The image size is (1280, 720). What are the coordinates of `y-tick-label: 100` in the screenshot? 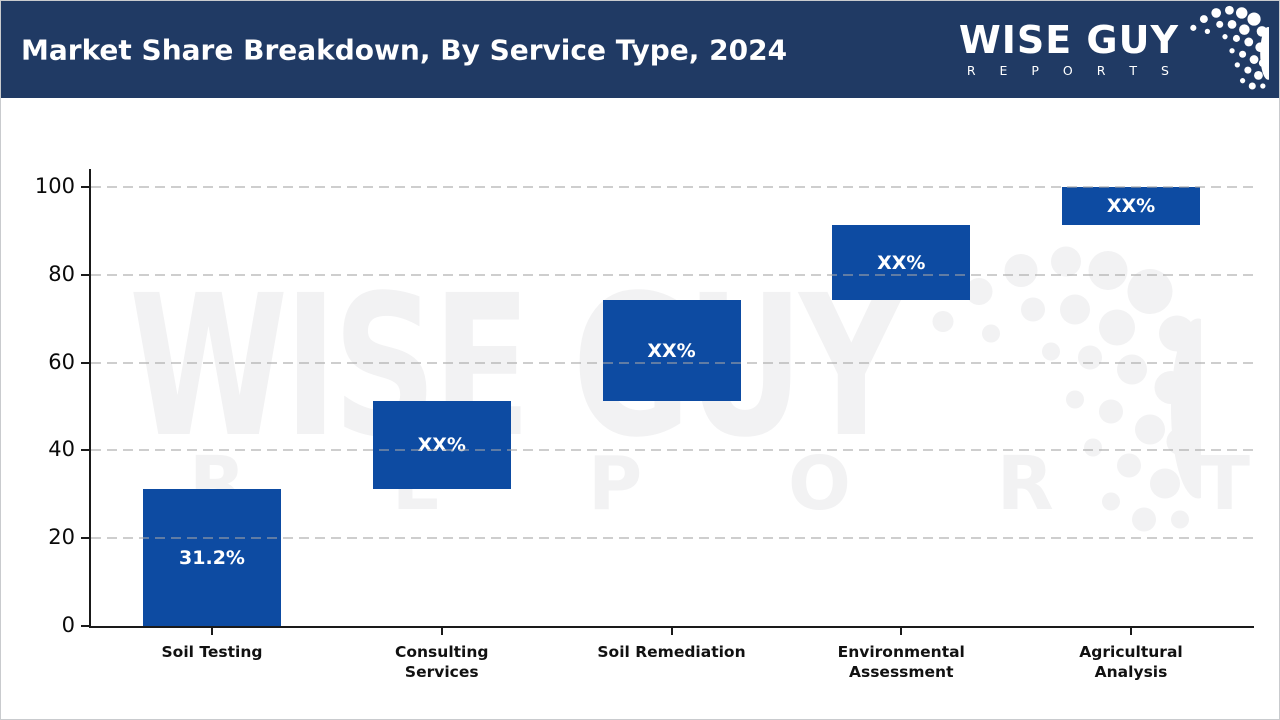 It's located at (54, 186).